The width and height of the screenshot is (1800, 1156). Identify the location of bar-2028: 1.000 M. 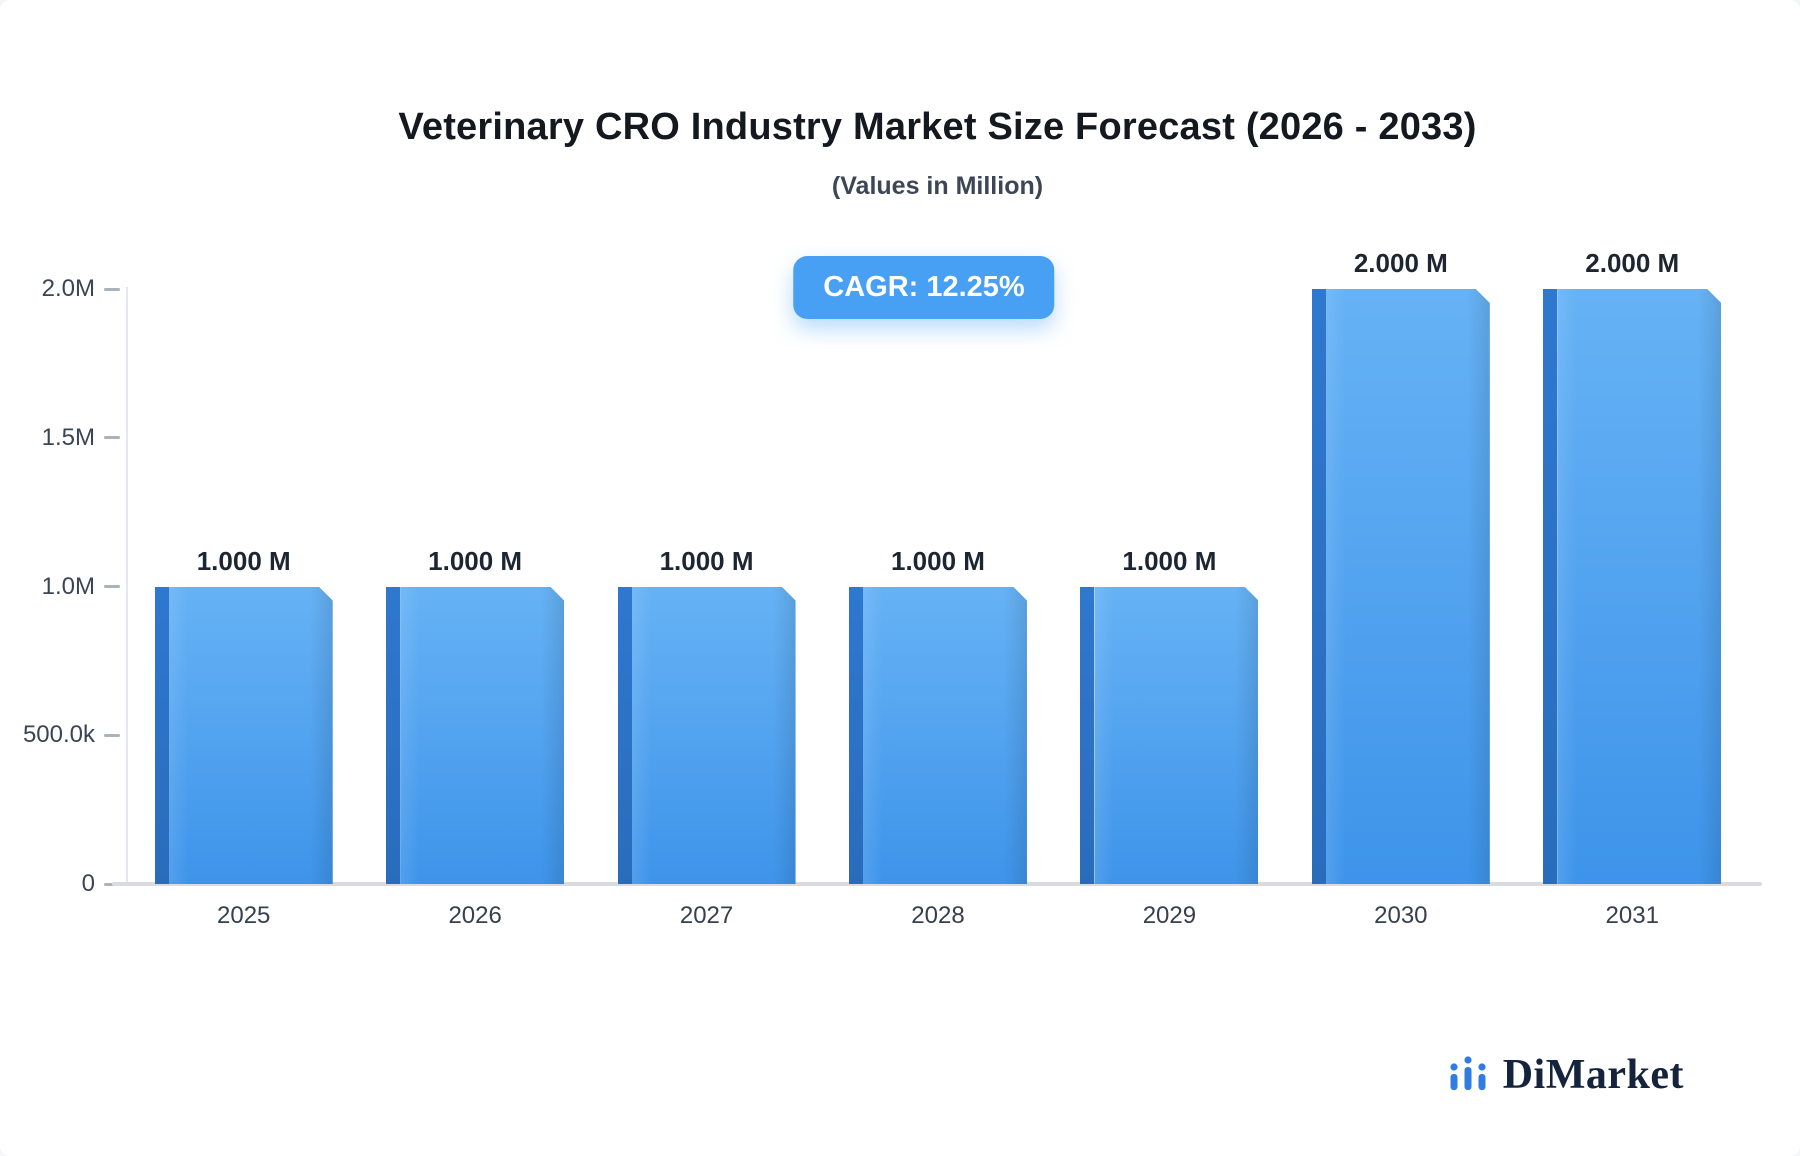
(937, 715).